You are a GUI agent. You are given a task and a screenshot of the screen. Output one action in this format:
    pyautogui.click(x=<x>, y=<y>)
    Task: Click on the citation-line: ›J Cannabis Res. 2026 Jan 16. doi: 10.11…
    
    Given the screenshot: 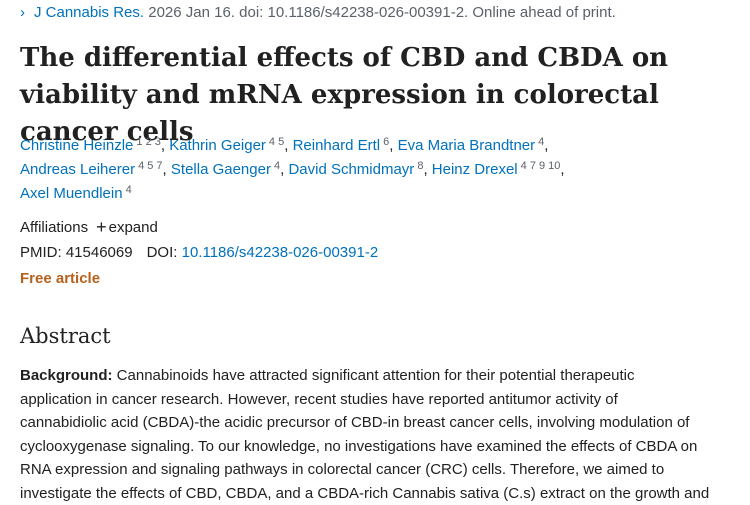 What is the action you would take?
    pyautogui.click(x=318, y=12)
    